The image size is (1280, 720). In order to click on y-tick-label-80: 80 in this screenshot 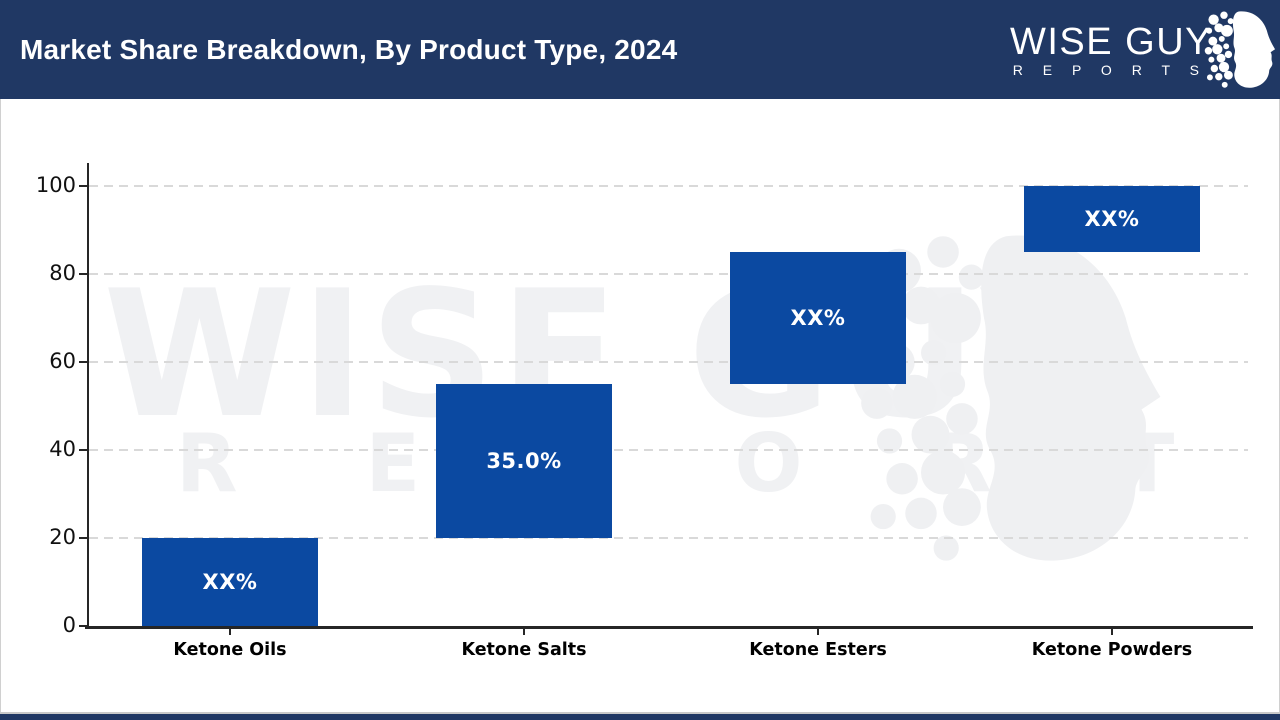, I will do `click(62, 273)`.